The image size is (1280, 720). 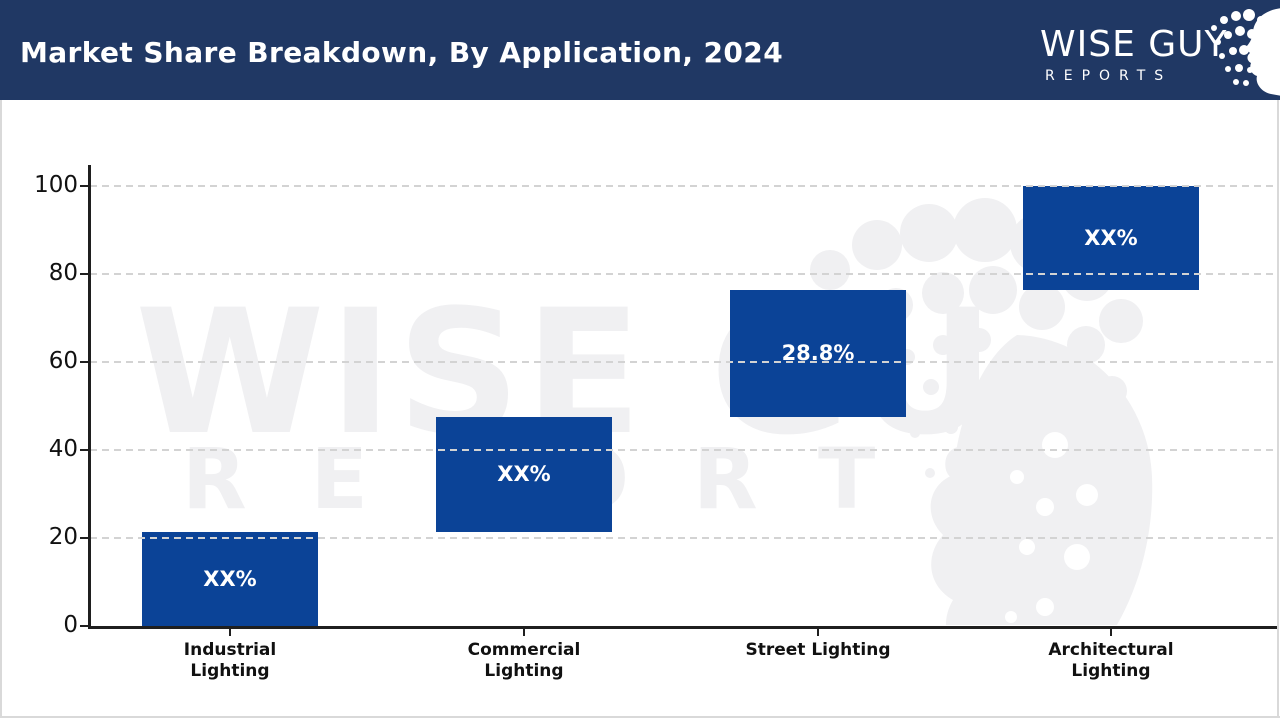 What do you see at coordinates (818, 353) in the screenshot?
I see `bar-street-lighting: 28.8%` at bounding box center [818, 353].